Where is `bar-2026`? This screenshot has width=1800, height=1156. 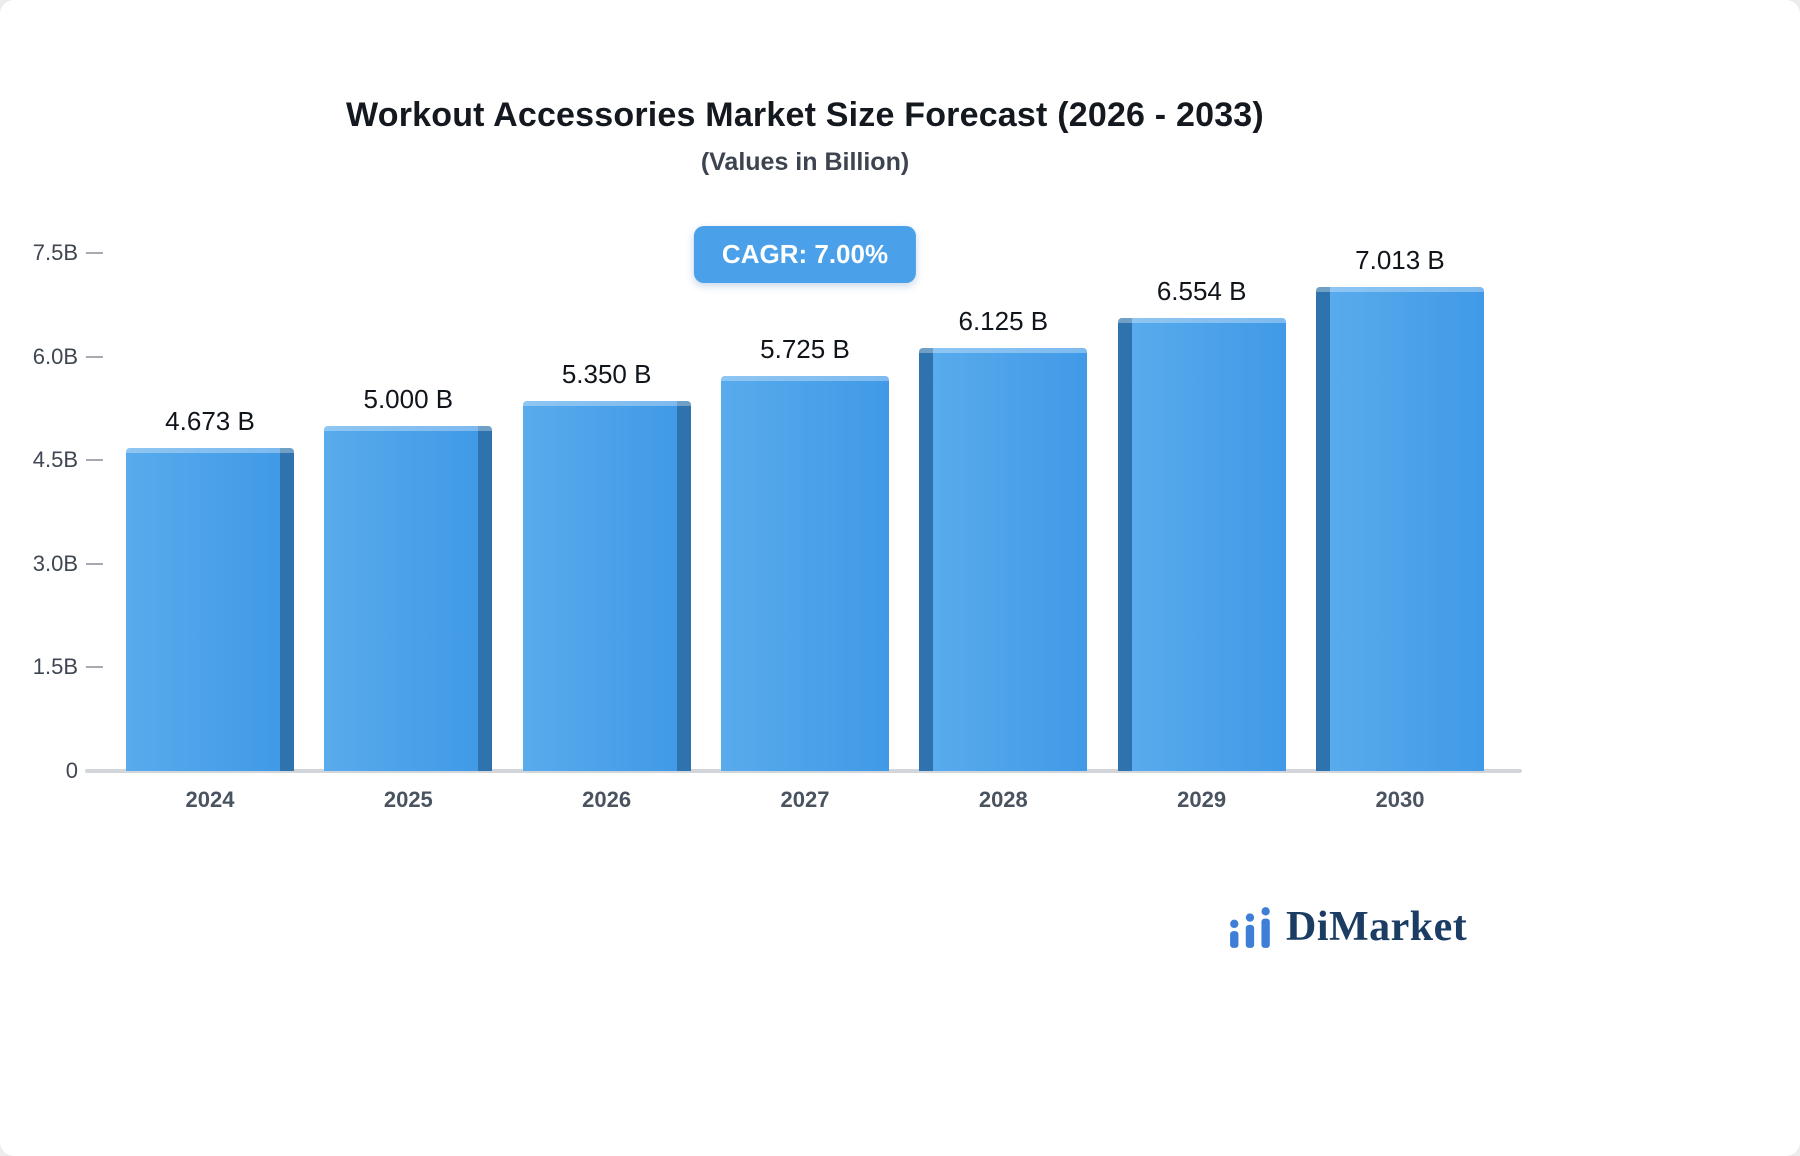 bar-2026 is located at coordinates (606, 586).